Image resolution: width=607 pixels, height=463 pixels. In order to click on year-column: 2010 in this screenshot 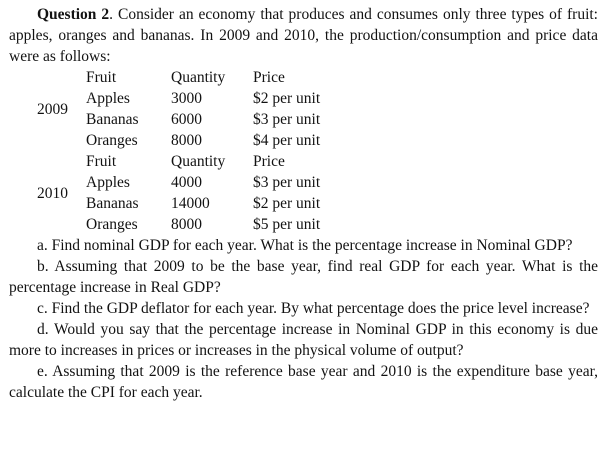, I will do `click(47, 193)`.